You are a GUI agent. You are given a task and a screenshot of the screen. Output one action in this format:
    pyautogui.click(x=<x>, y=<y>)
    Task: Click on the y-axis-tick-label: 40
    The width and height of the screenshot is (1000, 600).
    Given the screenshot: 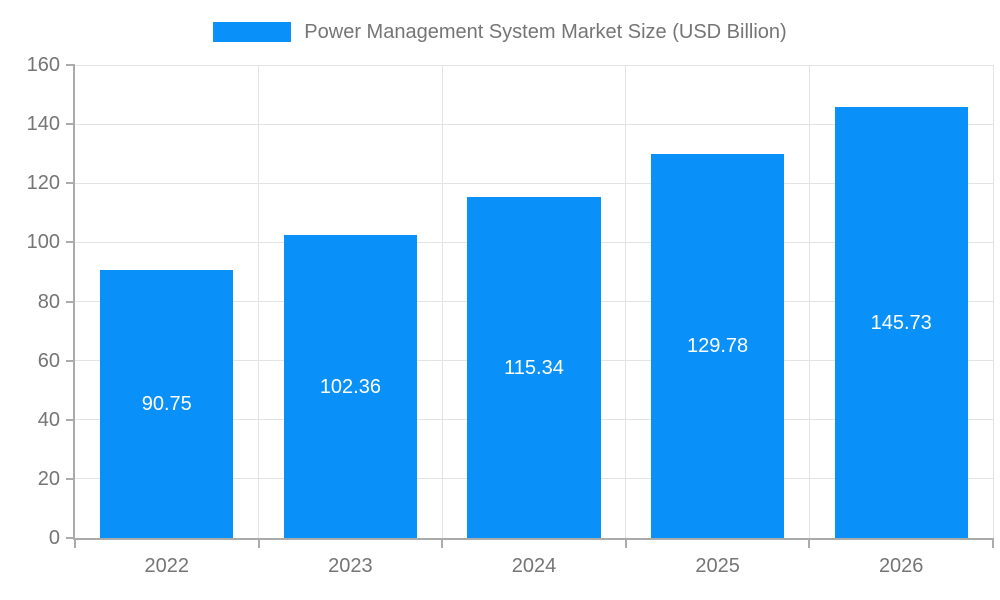 What is the action you would take?
    pyautogui.click(x=48, y=419)
    